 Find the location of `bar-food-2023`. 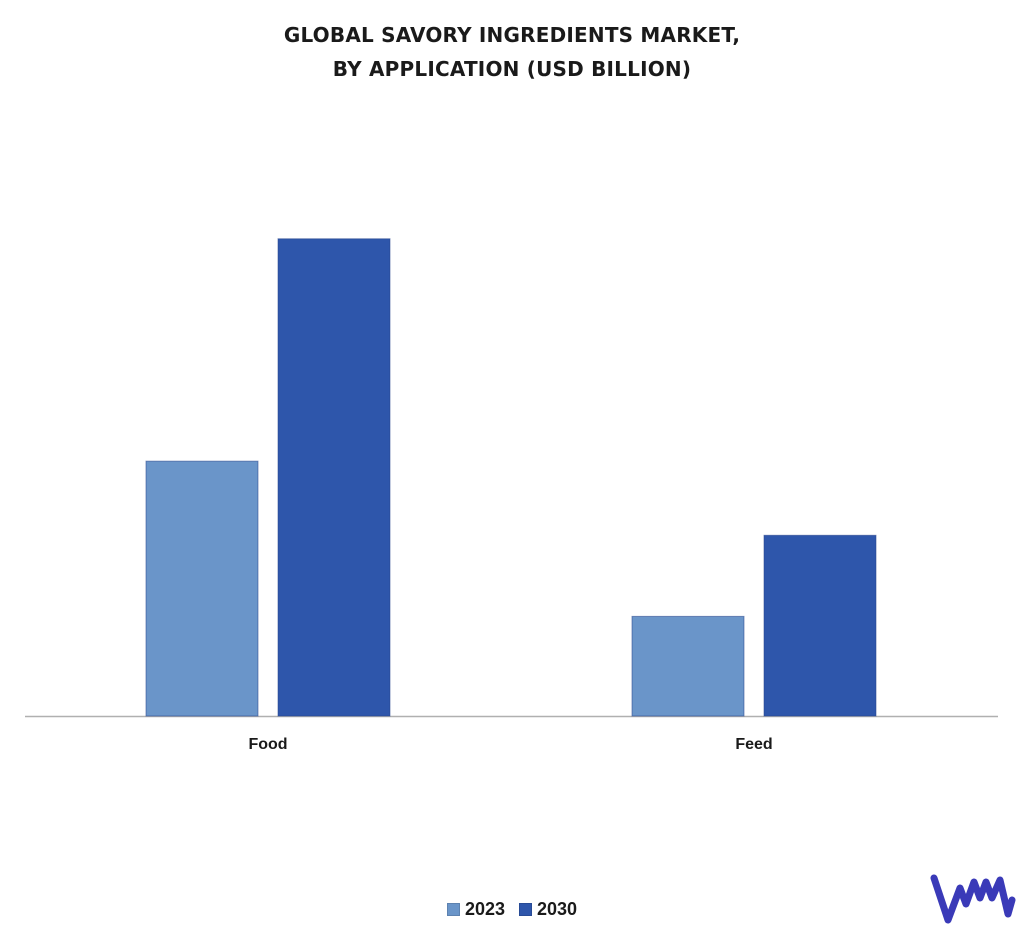

bar-food-2023 is located at coordinates (202, 588).